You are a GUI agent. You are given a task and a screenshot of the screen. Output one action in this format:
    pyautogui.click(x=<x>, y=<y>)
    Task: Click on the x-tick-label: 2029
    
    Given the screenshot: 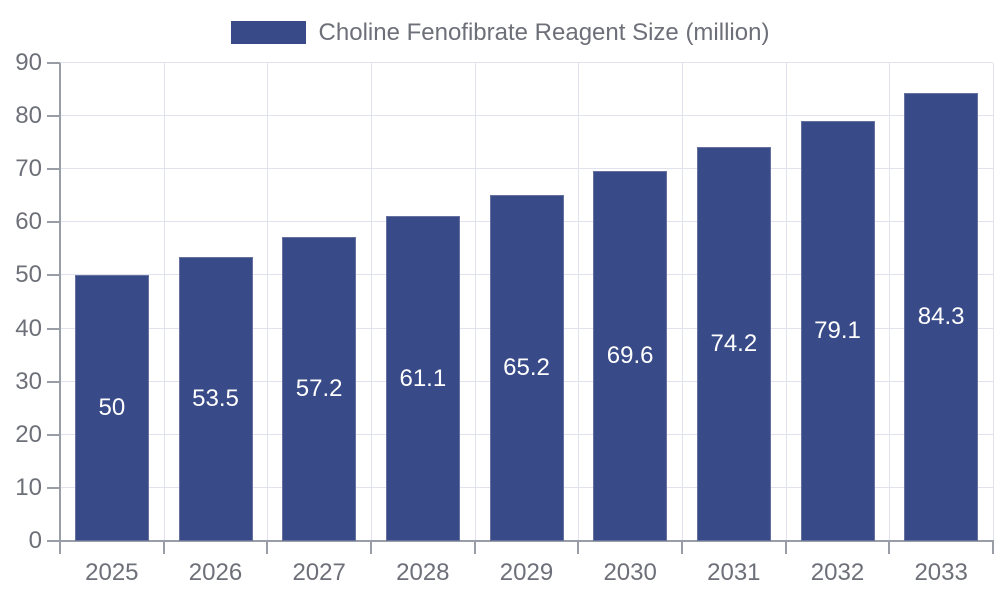 What is the action you would take?
    pyautogui.click(x=526, y=572)
    